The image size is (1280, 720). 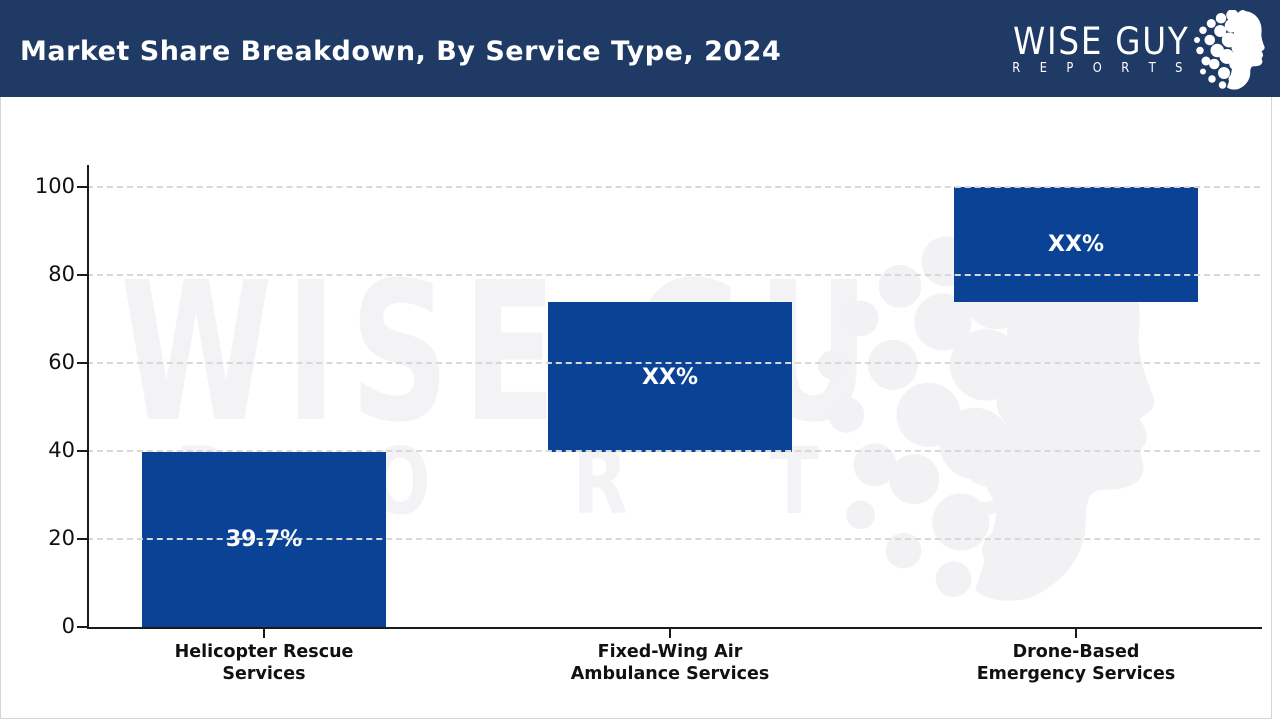 I want to click on y-axis-tick-label: 20, so click(x=61, y=538).